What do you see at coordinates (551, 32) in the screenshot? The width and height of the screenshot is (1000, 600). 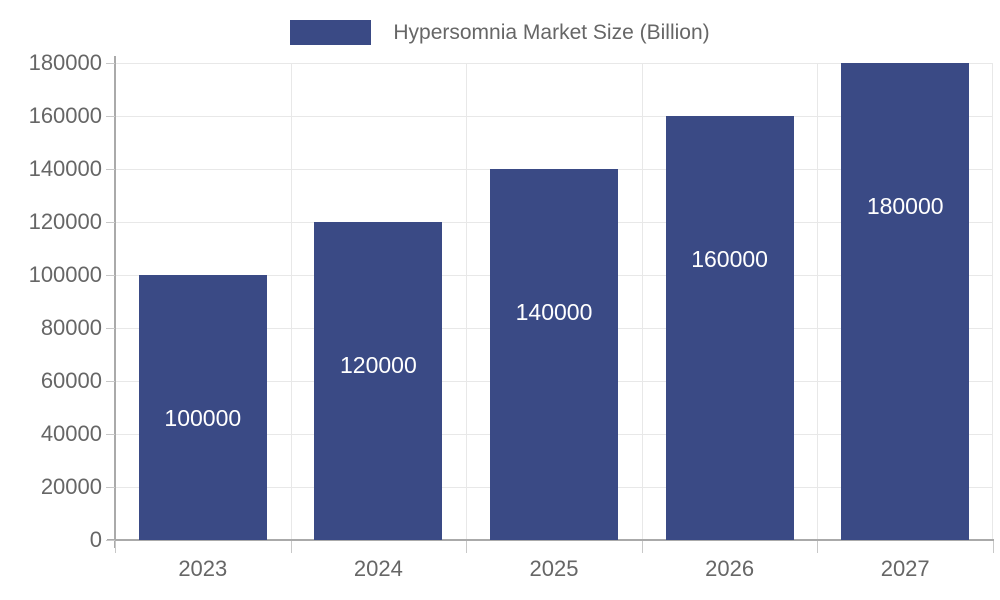 I see `legend-label: Hypersomnia Market Size (Billion)` at bounding box center [551, 32].